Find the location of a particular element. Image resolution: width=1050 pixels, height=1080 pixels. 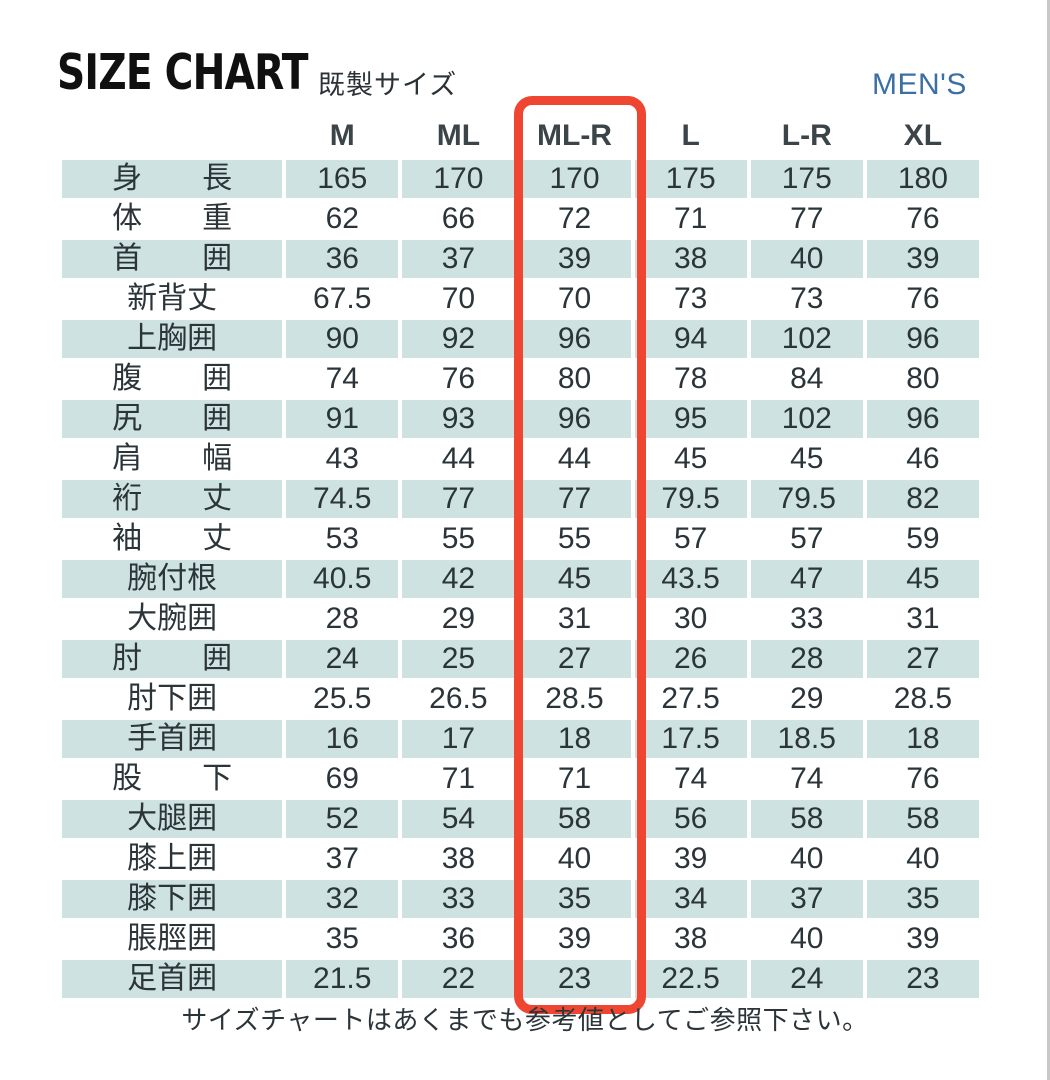

cell-xl: 46 is located at coordinates (922, 459).